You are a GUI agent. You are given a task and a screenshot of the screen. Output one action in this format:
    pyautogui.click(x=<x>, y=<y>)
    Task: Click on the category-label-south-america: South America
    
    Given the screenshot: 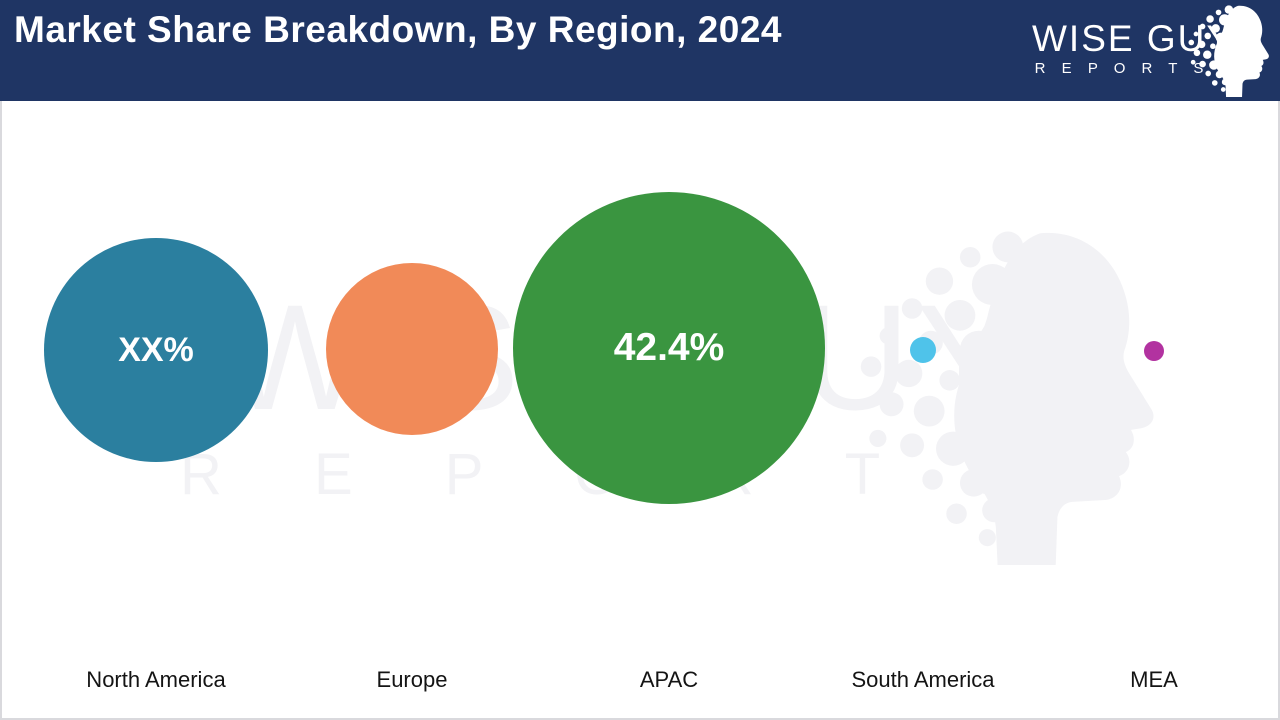 What is the action you would take?
    pyautogui.click(x=923, y=679)
    